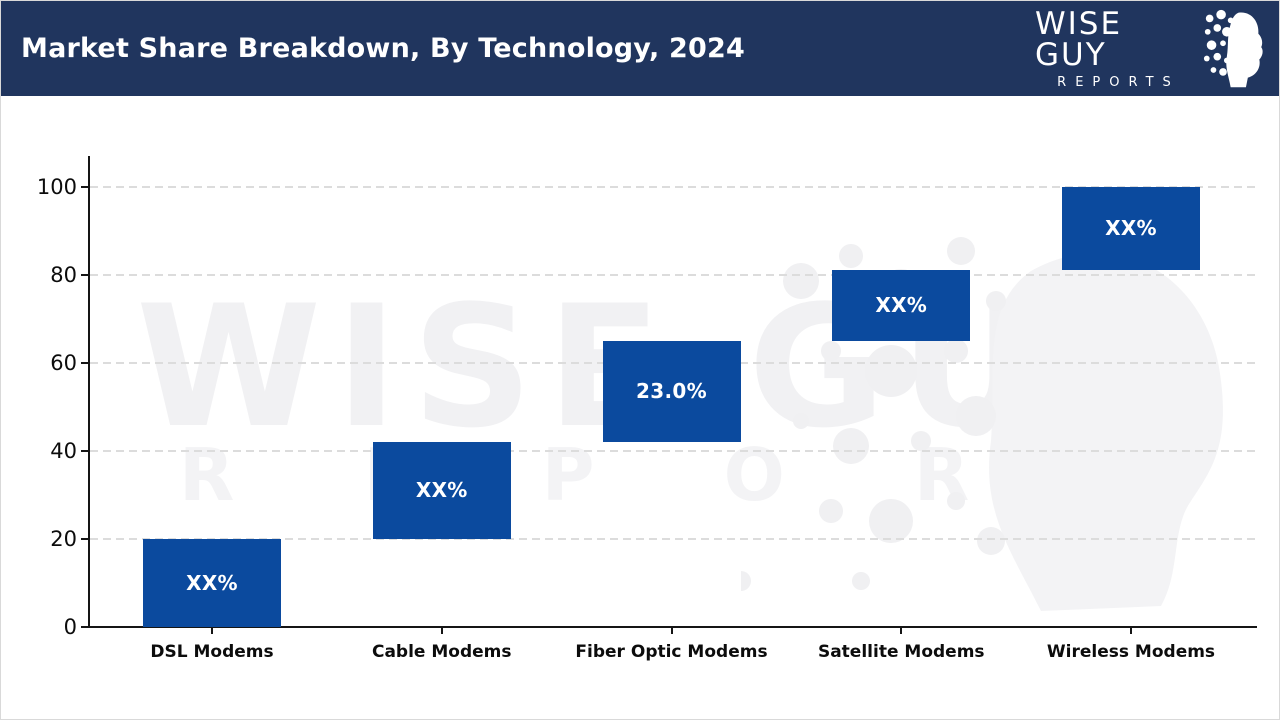  Describe the element at coordinates (63, 274) in the screenshot. I see `y-tick-label-80: 80` at that location.